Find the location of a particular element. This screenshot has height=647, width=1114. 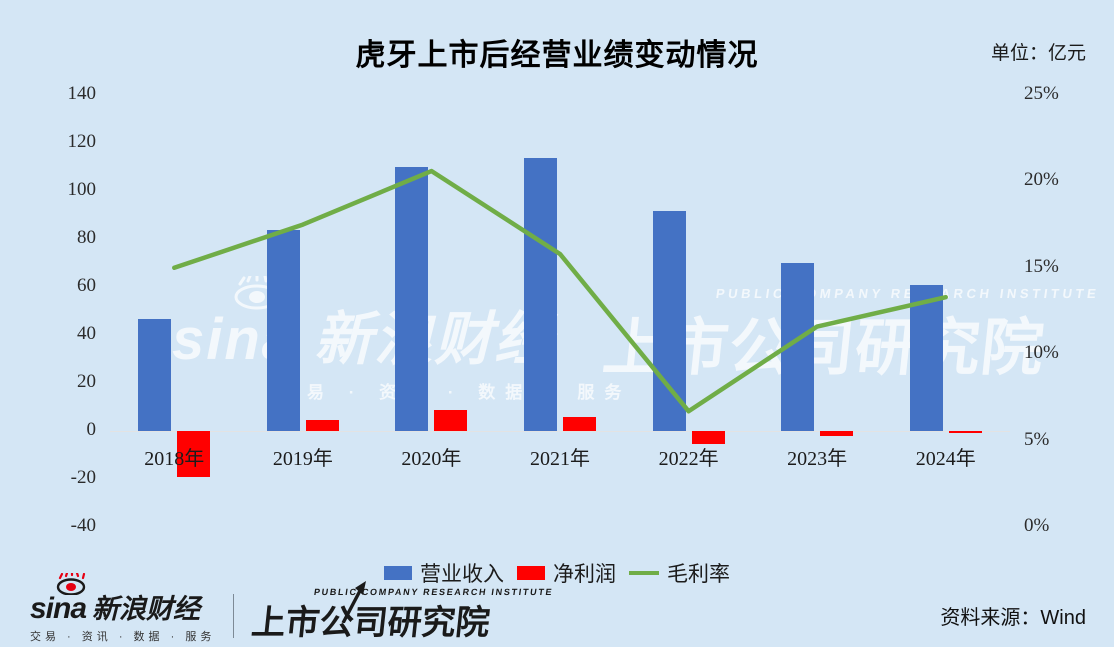

left-axis-tick: 0 is located at coordinates (91, 429).